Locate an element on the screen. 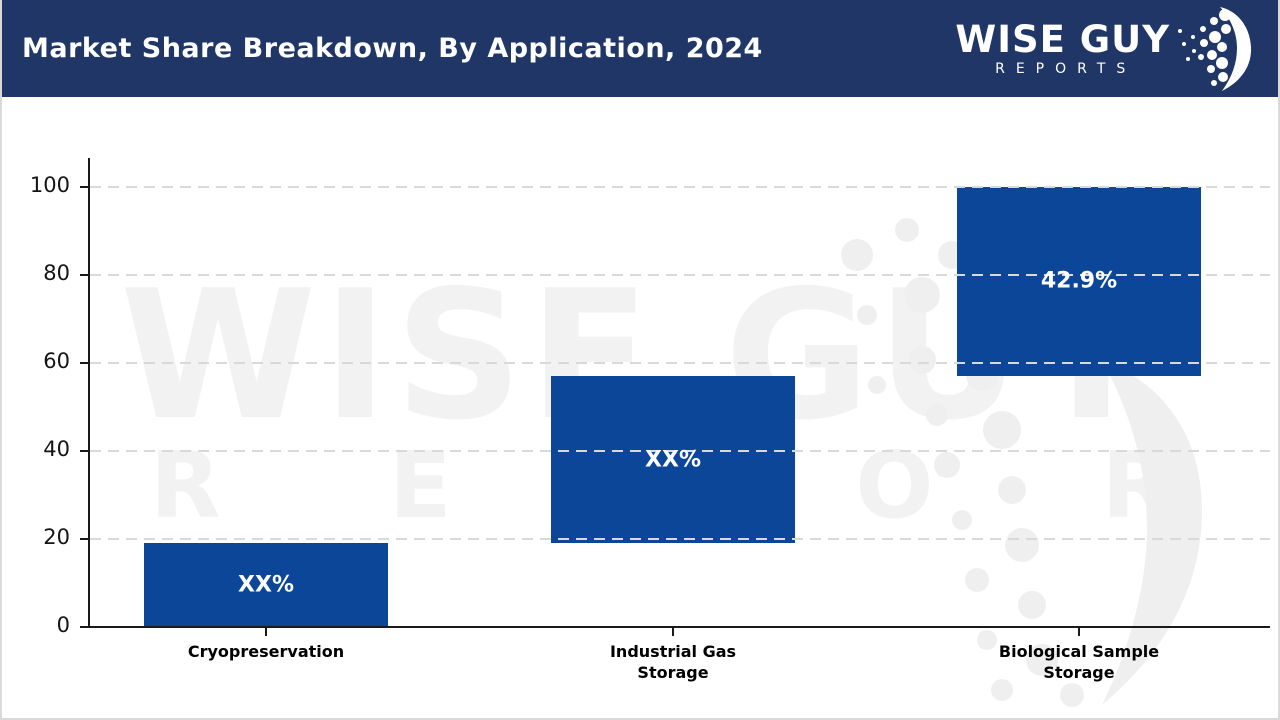  bar-biological-sample-storage is located at coordinates (1079, 281).